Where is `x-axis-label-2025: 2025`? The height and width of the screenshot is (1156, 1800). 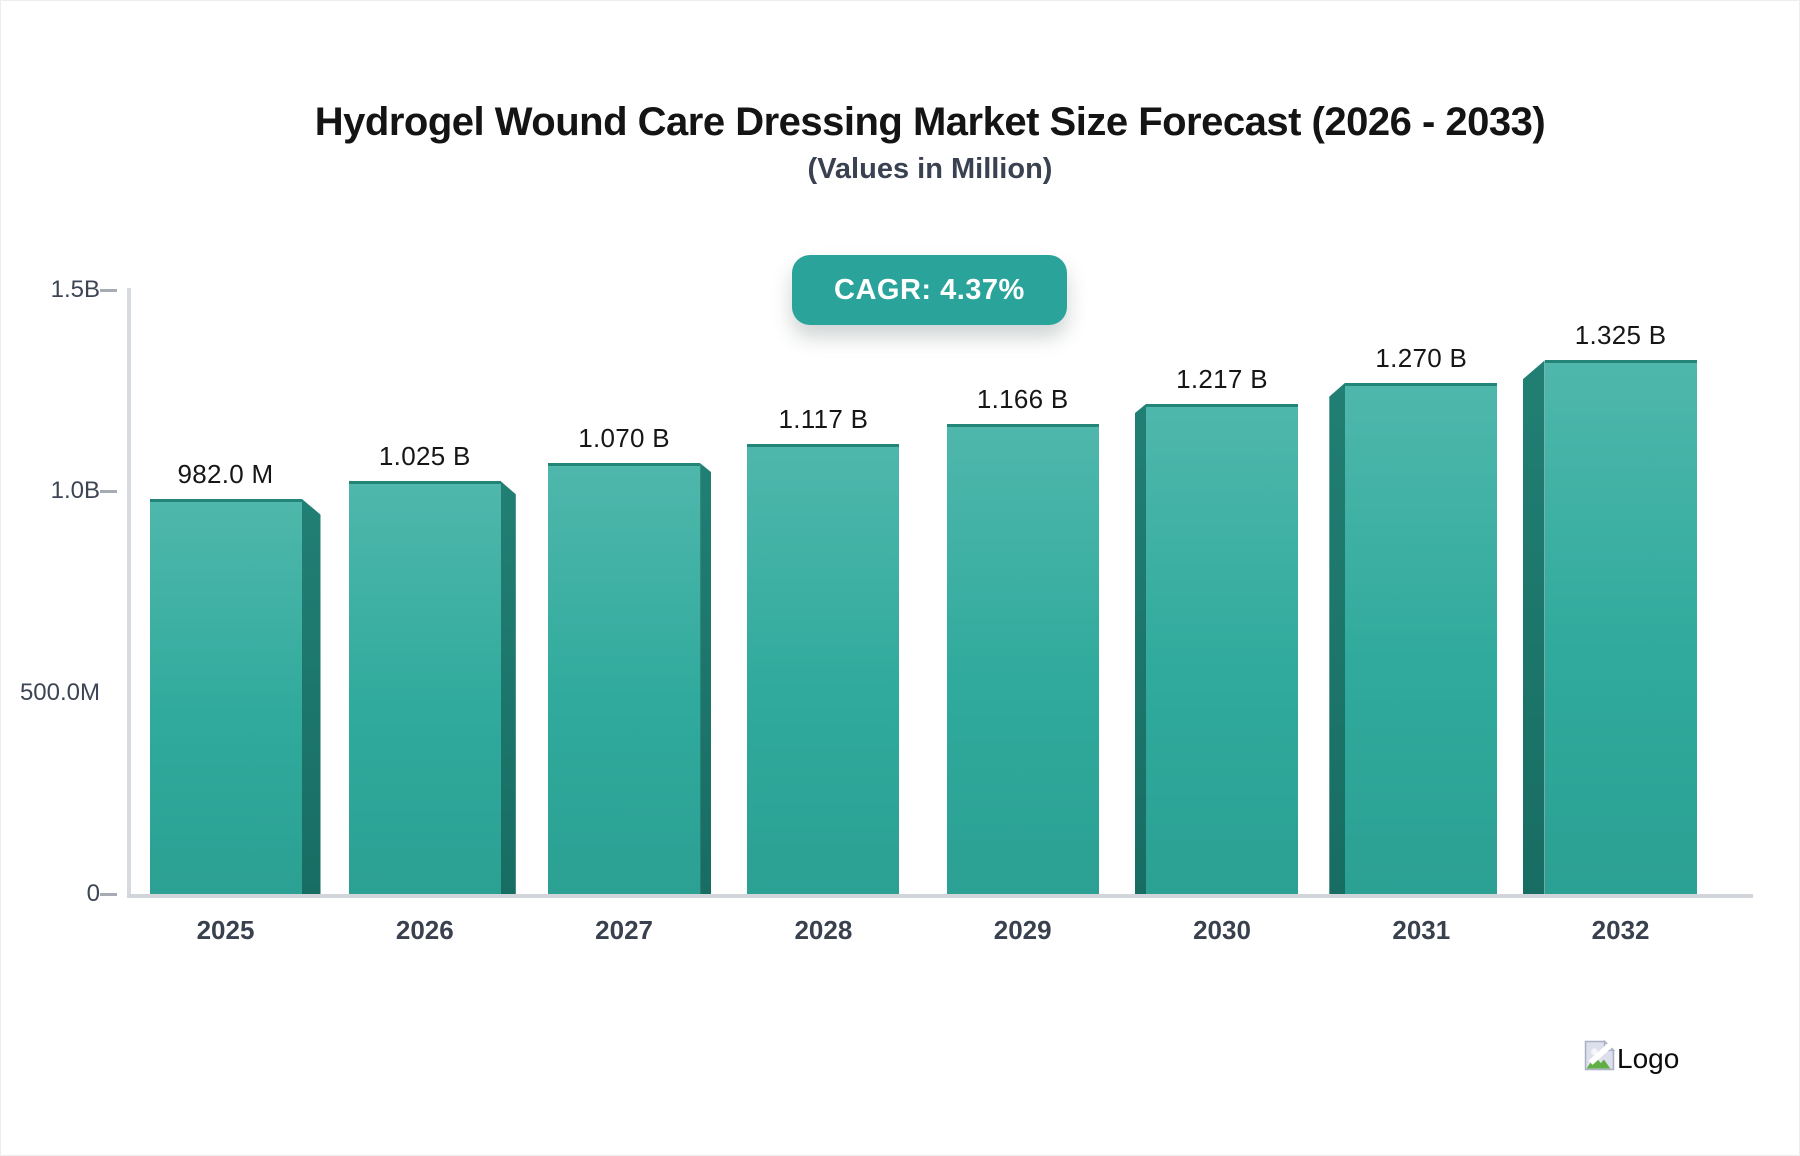 x-axis-label-2025: 2025 is located at coordinates (225, 930).